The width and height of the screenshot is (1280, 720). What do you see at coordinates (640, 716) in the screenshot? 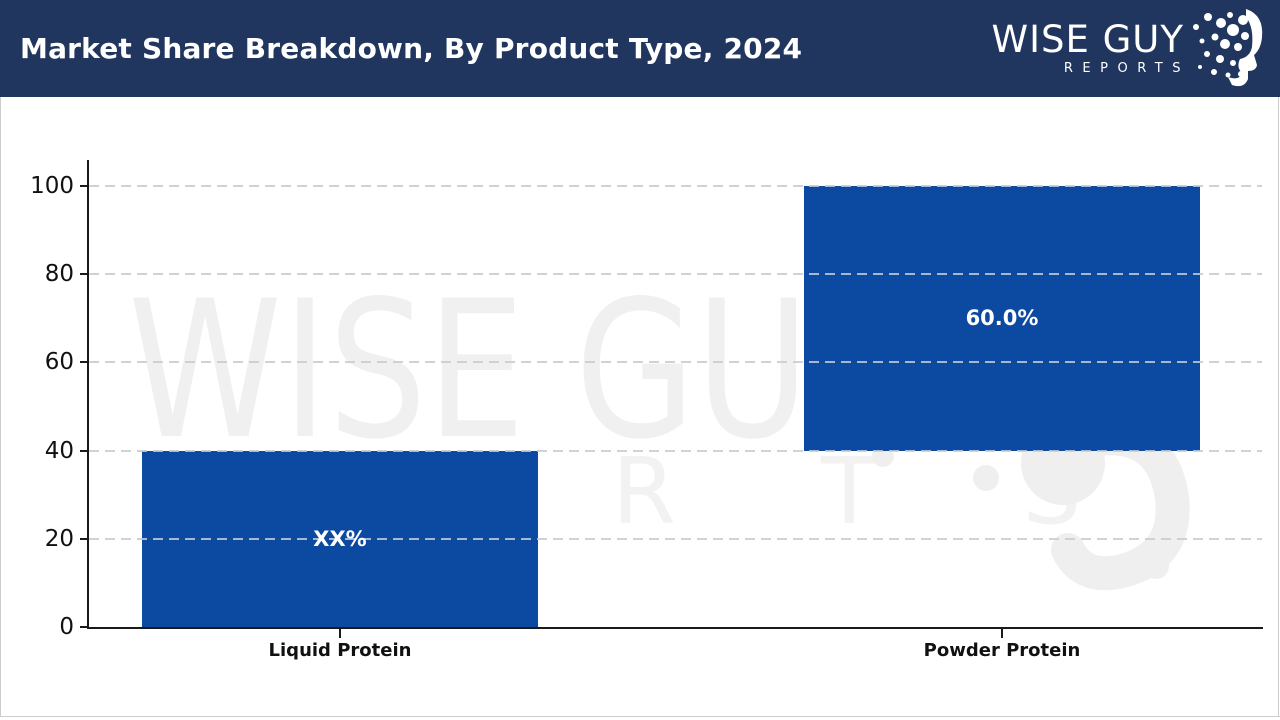
I see `bottom-border` at bounding box center [640, 716].